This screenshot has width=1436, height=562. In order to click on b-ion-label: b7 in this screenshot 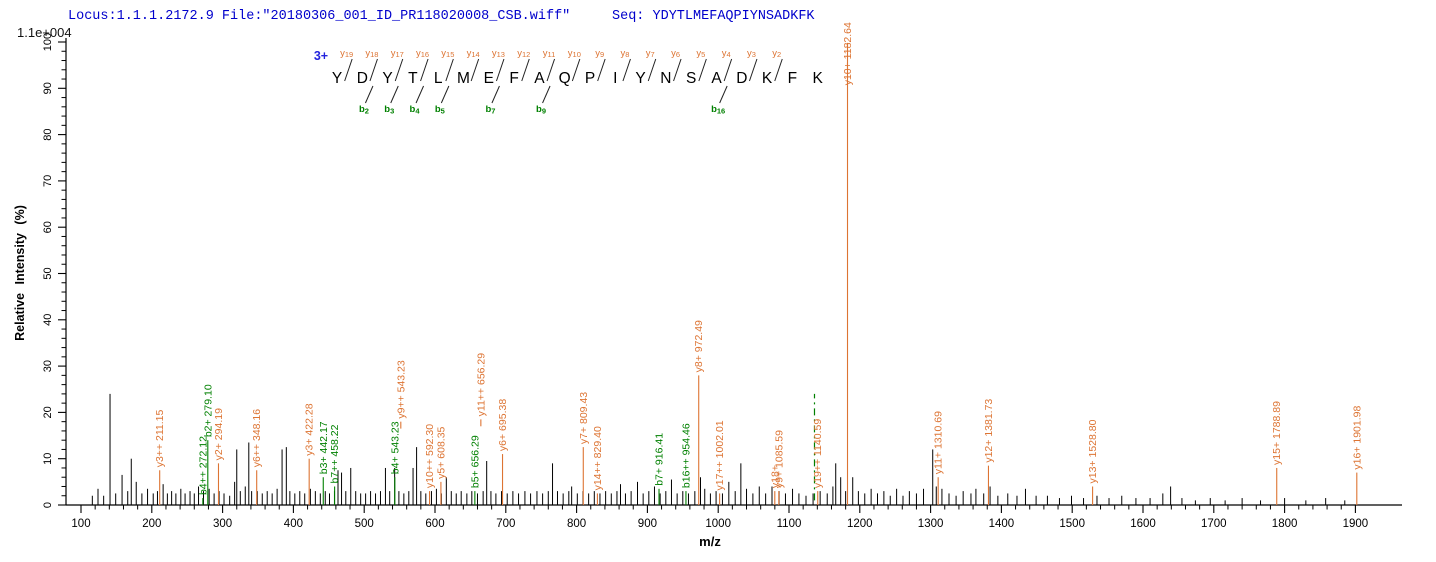, I will do `click(490, 110)`.